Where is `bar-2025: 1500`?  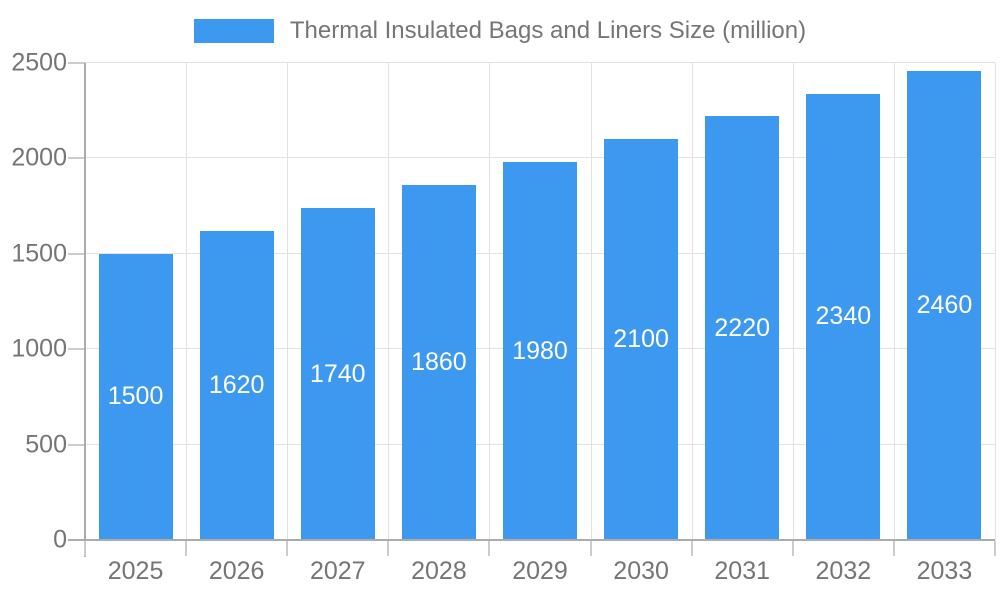 bar-2025: 1500 is located at coordinates (135, 396).